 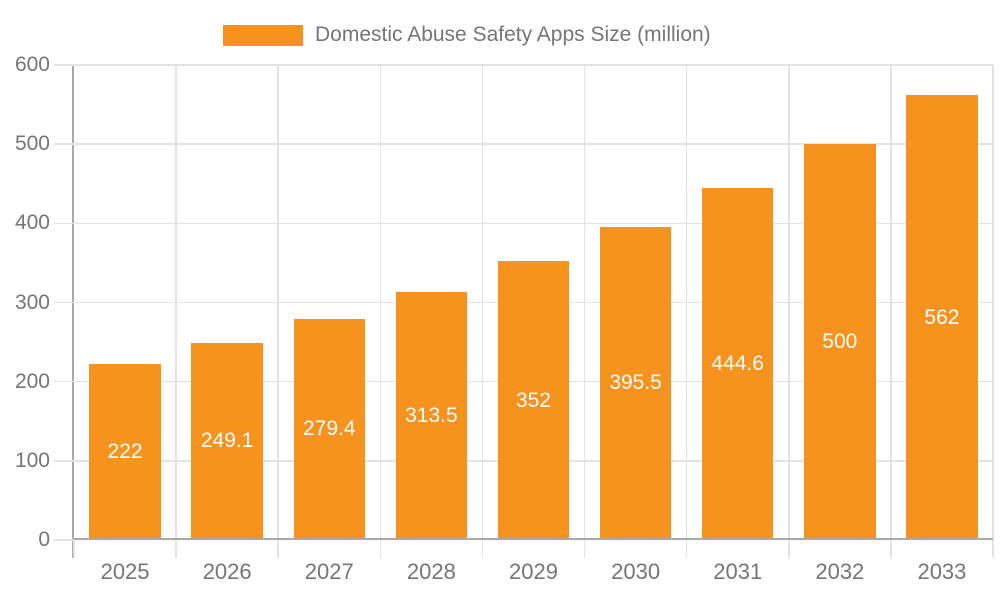 What do you see at coordinates (32, 223) in the screenshot?
I see `y-tick-label: 400` at bounding box center [32, 223].